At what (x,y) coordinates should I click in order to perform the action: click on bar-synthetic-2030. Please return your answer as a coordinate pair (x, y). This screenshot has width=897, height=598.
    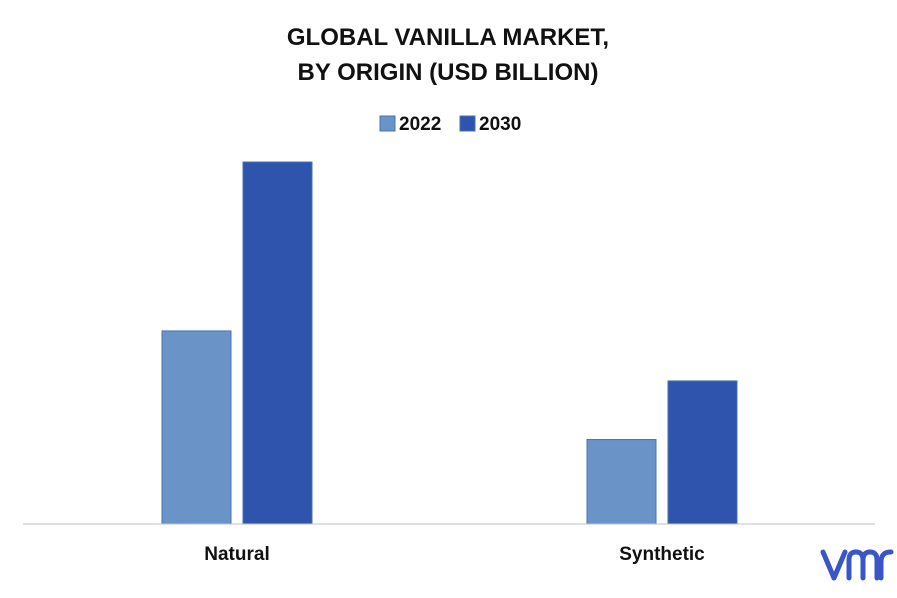
    Looking at the image, I should click on (702, 452).